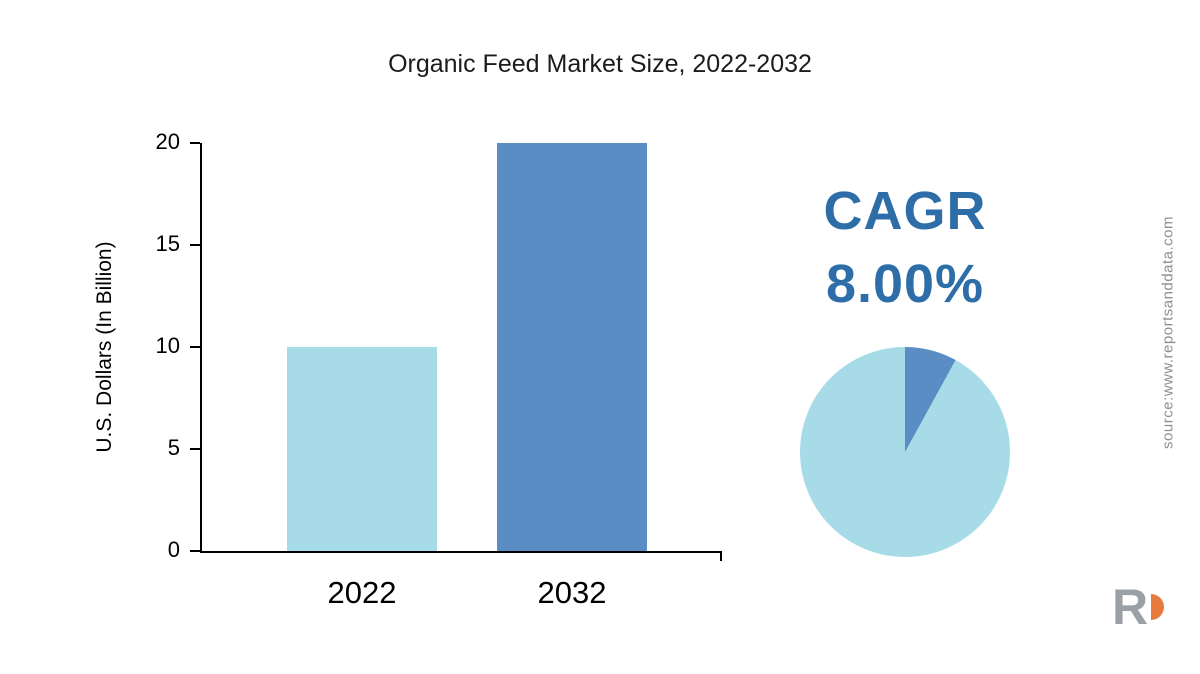 The width and height of the screenshot is (1200, 674). Describe the element at coordinates (104, 347) in the screenshot. I see `y-axis-label: U.S. Dollars (In Billion)` at that location.